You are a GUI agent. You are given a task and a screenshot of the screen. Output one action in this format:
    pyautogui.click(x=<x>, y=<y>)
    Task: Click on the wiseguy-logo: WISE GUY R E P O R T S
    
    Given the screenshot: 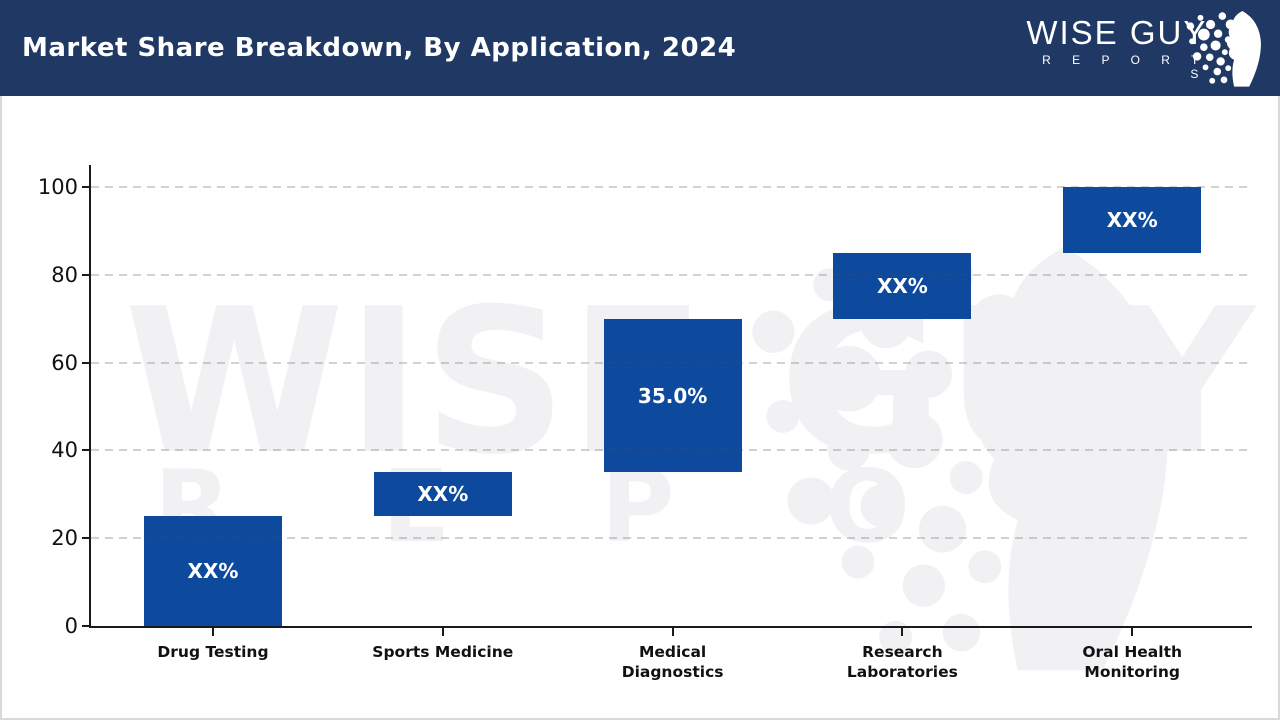 What is the action you would take?
    pyautogui.click(x=1141, y=48)
    